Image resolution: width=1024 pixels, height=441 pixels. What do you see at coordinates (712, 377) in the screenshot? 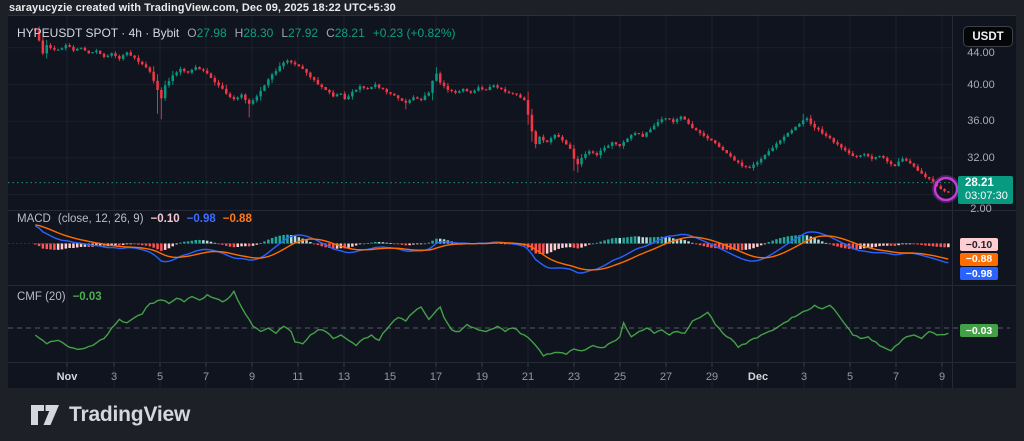
I see `time-axis-label: 29` at bounding box center [712, 377].